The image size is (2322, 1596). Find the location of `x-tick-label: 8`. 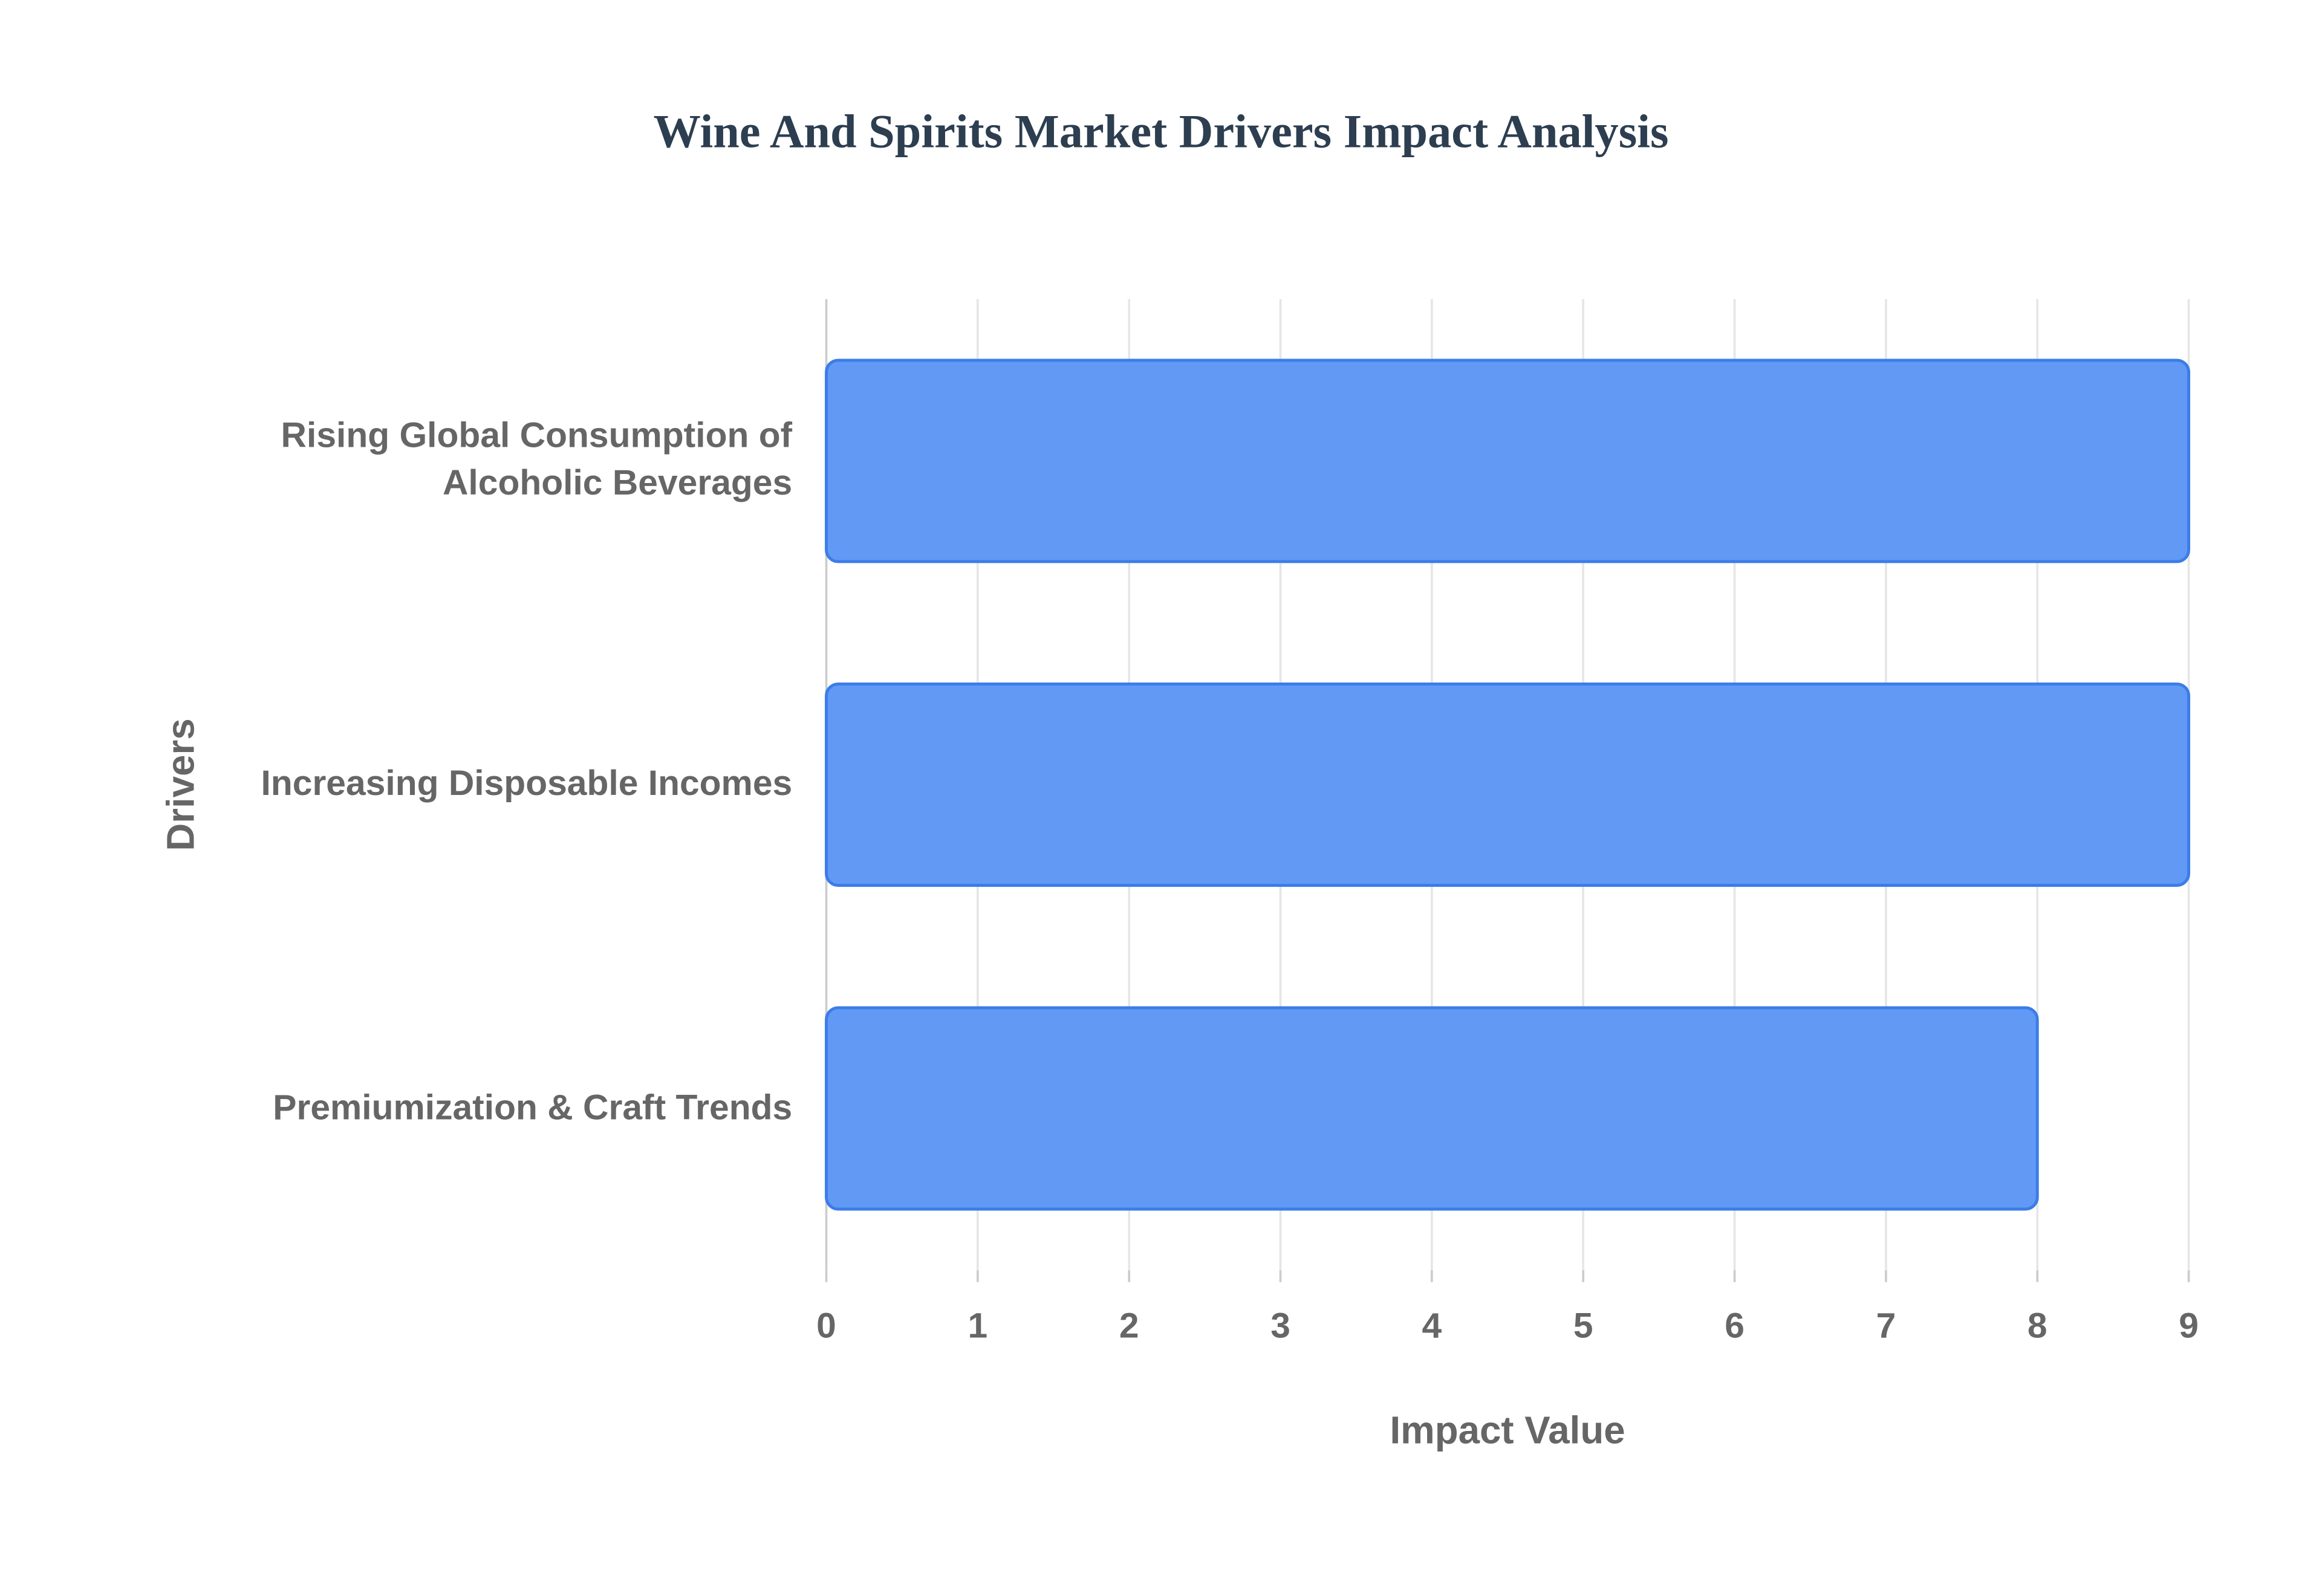

x-tick-label: 8 is located at coordinates (2037, 1325).